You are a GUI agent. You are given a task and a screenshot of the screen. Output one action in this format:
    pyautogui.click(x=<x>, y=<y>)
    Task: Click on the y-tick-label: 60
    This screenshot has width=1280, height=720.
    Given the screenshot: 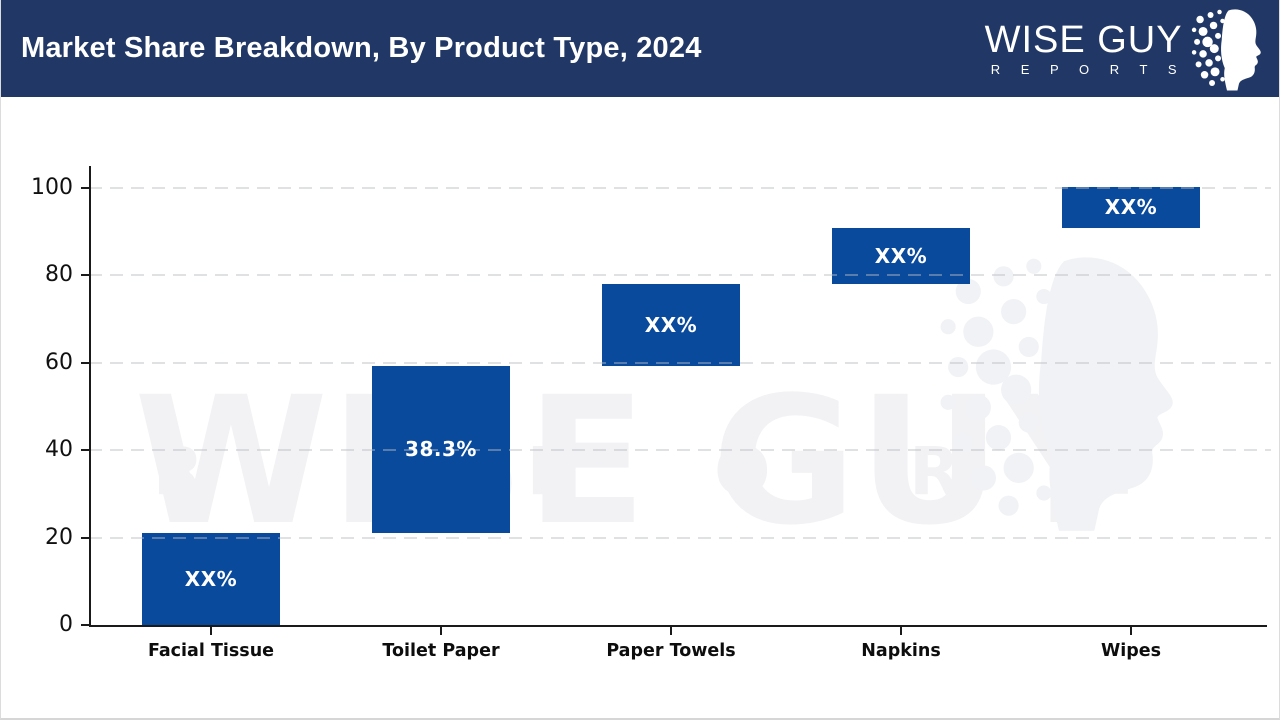 What is the action you would take?
    pyautogui.click(x=59, y=362)
    